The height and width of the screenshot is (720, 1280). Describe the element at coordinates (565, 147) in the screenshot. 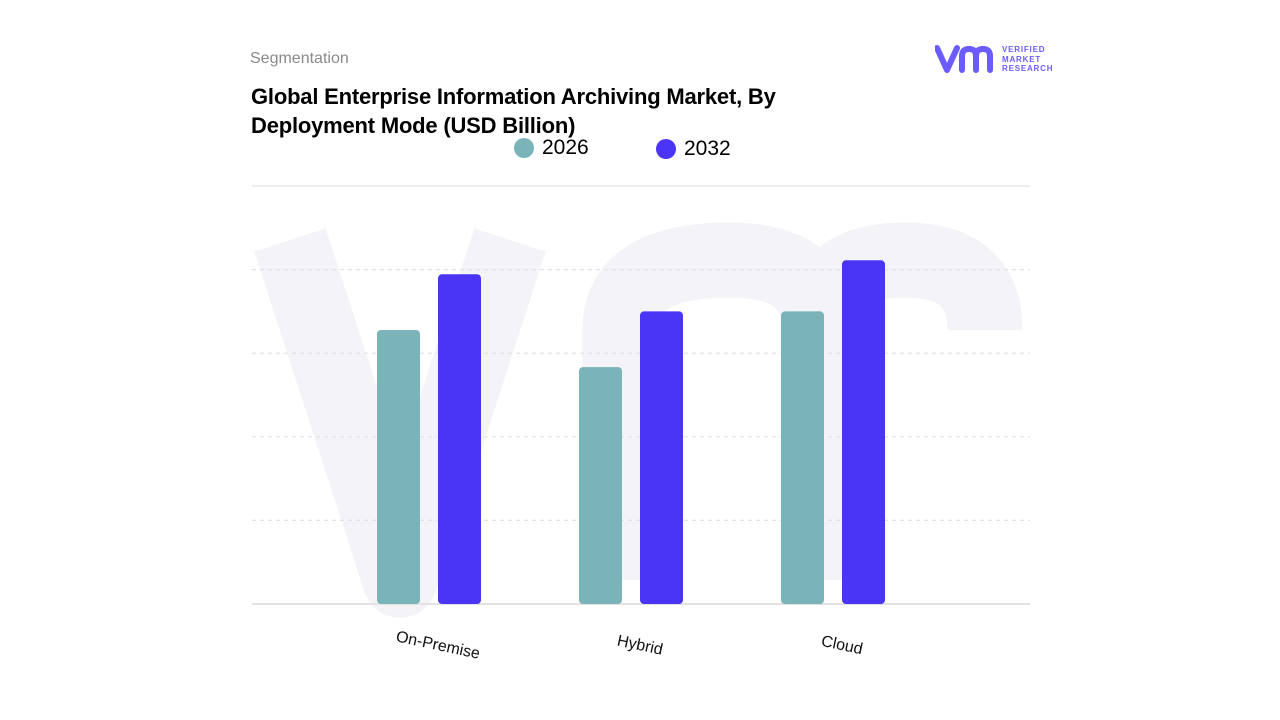

I see `legend-label-2026: 2026` at that location.